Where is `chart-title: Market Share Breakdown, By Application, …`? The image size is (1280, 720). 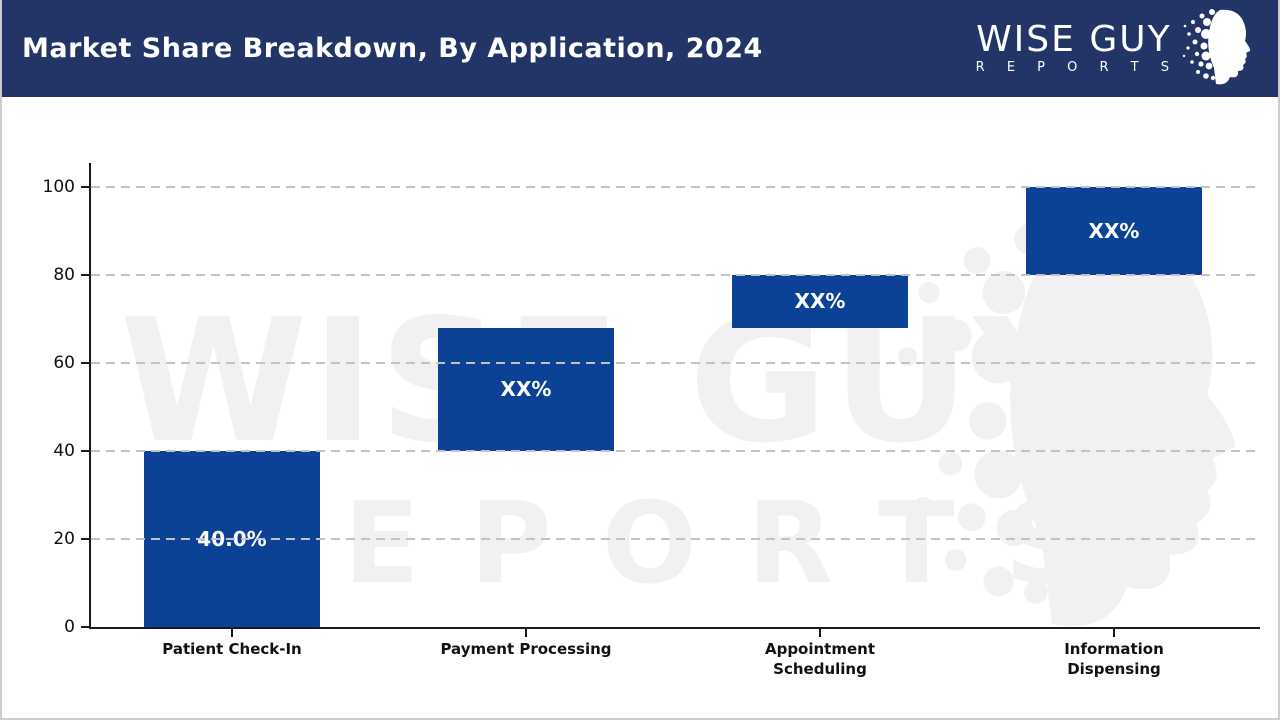
chart-title: Market Share Breakdown, By Application, … is located at coordinates (392, 48).